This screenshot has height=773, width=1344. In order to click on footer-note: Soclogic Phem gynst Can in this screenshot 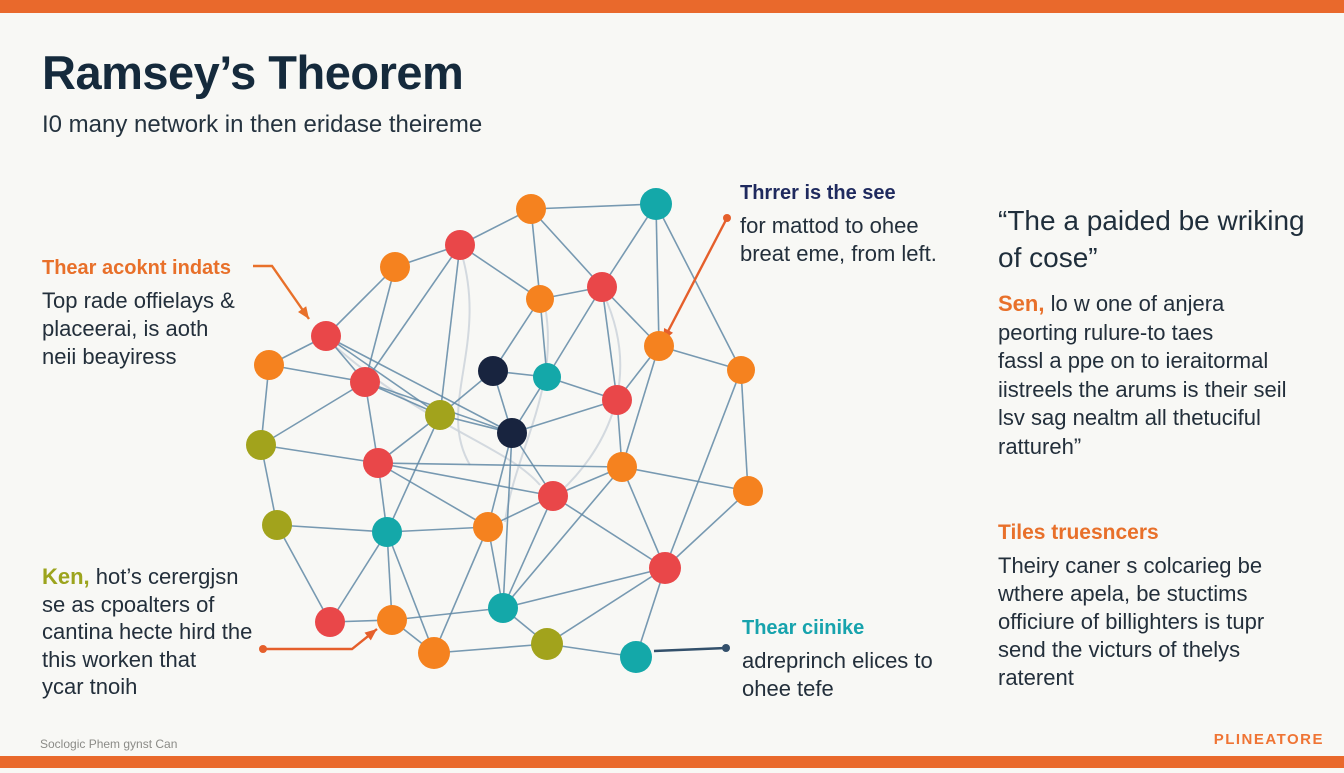, I will do `click(109, 744)`.